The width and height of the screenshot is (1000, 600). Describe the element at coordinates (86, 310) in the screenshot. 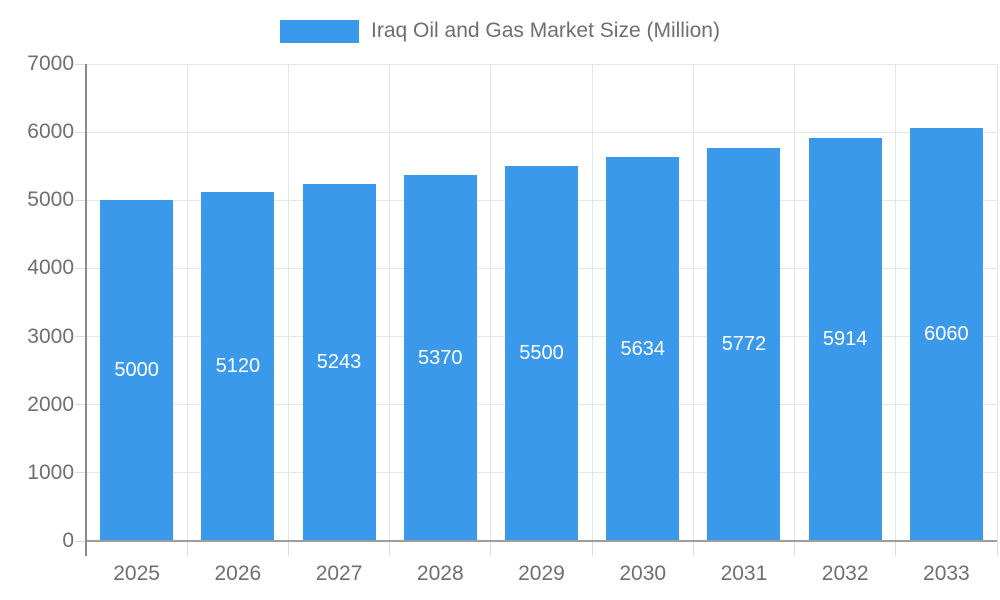

I see `y-axis-line` at that location.